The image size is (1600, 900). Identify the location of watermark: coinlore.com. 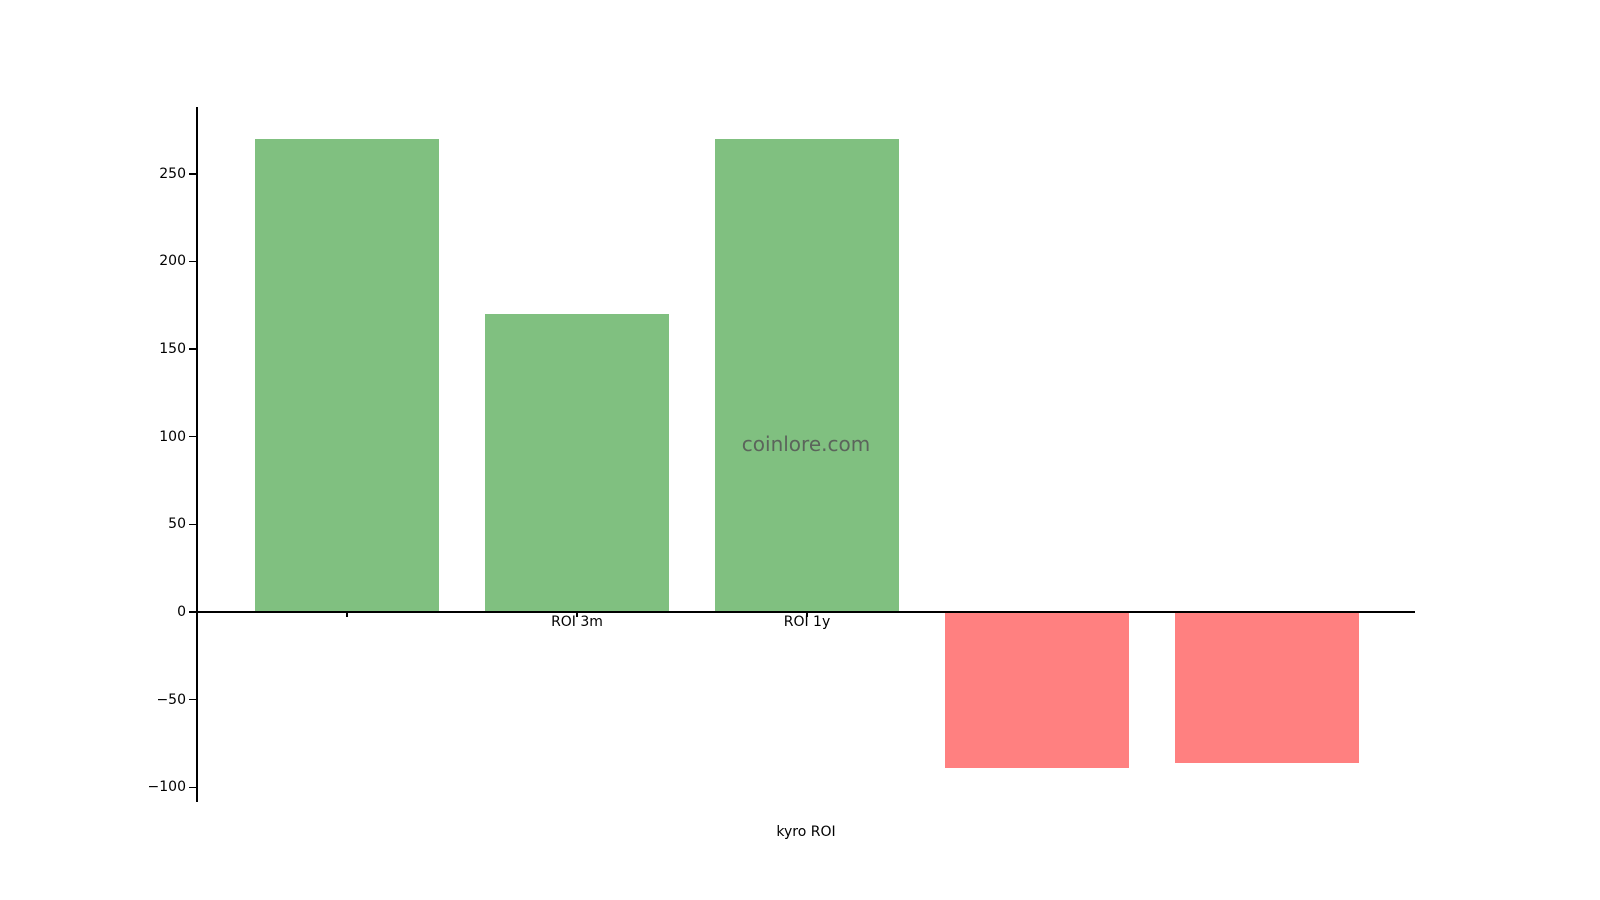
(806, 444).